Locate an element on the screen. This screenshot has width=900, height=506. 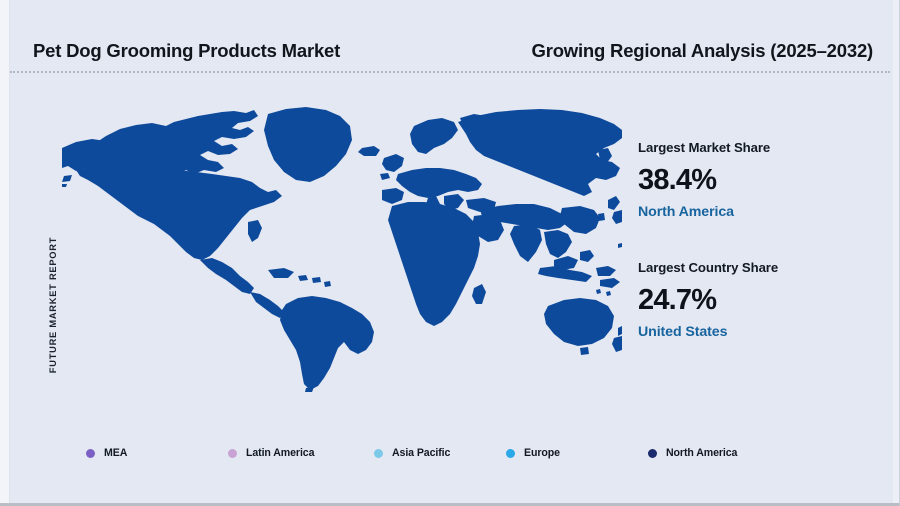
brand-watermark: FUTURE MARKET REPORT is located at coordinates (53, 305).